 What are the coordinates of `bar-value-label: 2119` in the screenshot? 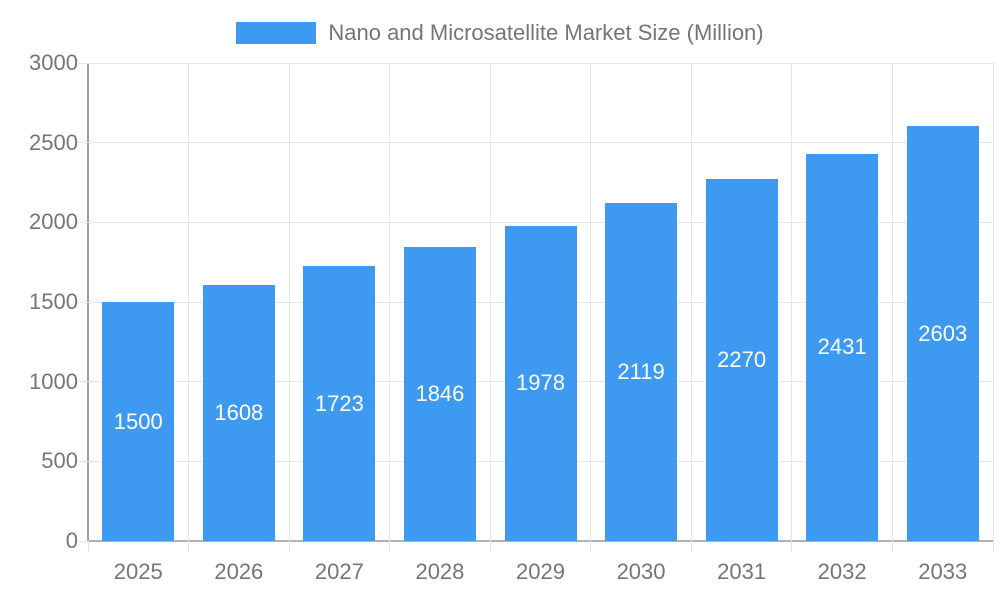 It's located at (641, 372).